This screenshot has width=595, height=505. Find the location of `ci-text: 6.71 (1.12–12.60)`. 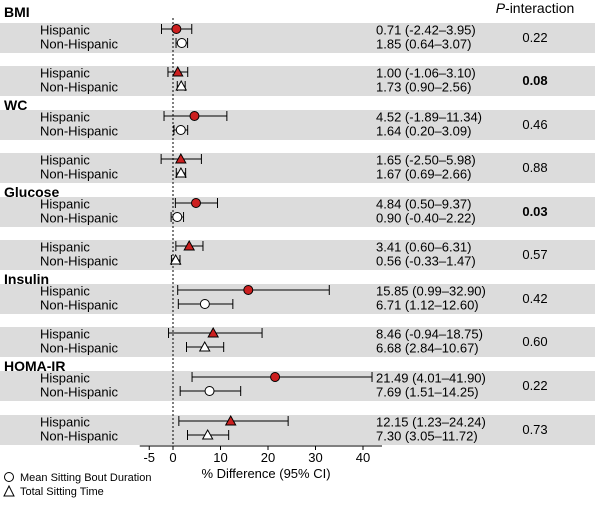

ci-text: 6.71 (1.12–12.60) is located at coordinates (427, 305).